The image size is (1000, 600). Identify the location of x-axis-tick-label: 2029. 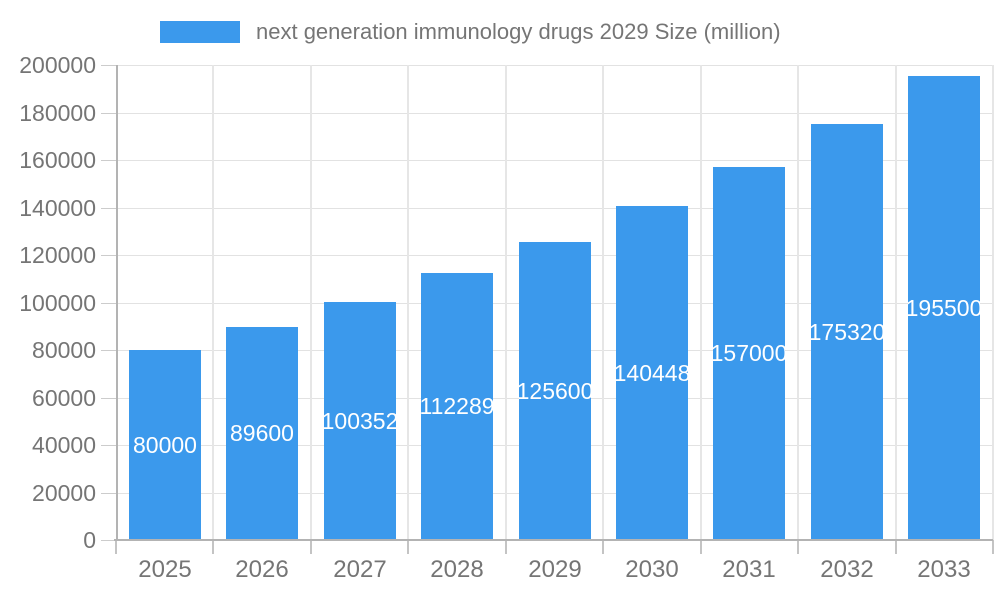
(555, 569).